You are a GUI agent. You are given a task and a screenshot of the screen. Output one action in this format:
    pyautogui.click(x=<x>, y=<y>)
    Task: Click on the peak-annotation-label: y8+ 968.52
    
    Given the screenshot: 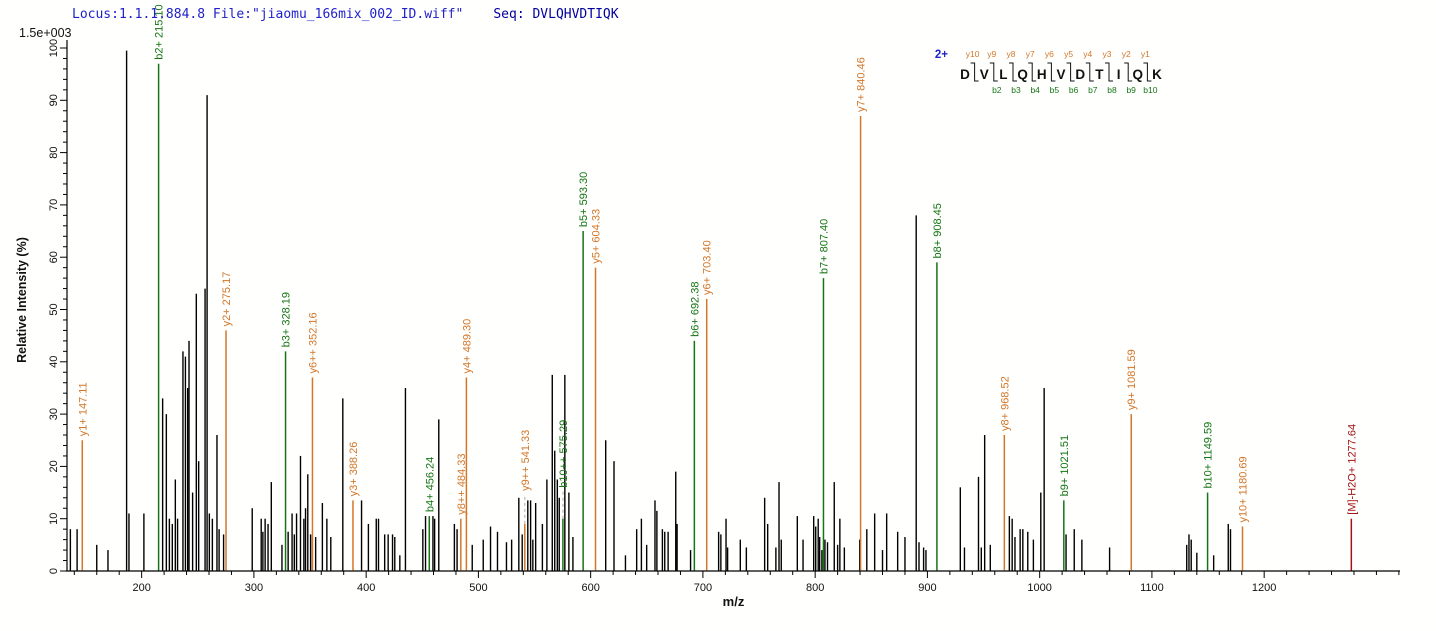 What is the action you would take?
    pyautogui.click(x=1005, y=403)
    